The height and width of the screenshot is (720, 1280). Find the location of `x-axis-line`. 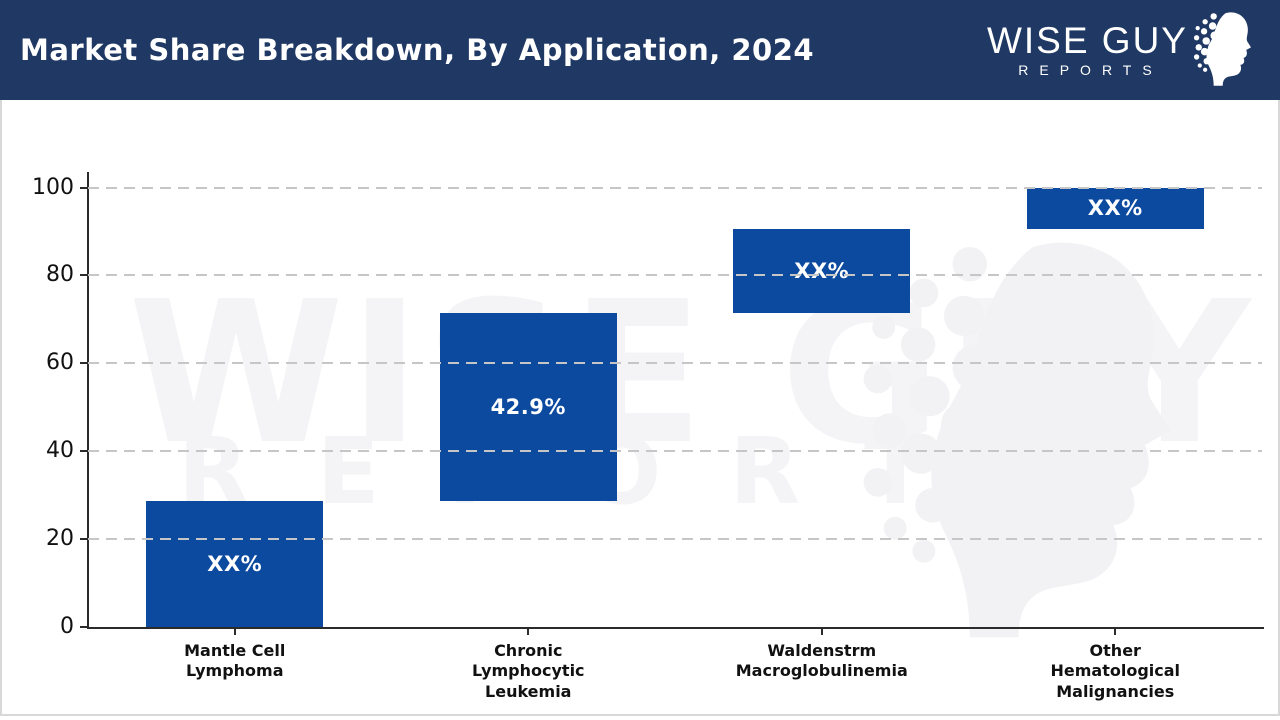

x-axis-line is located at coordinates (675, 628).